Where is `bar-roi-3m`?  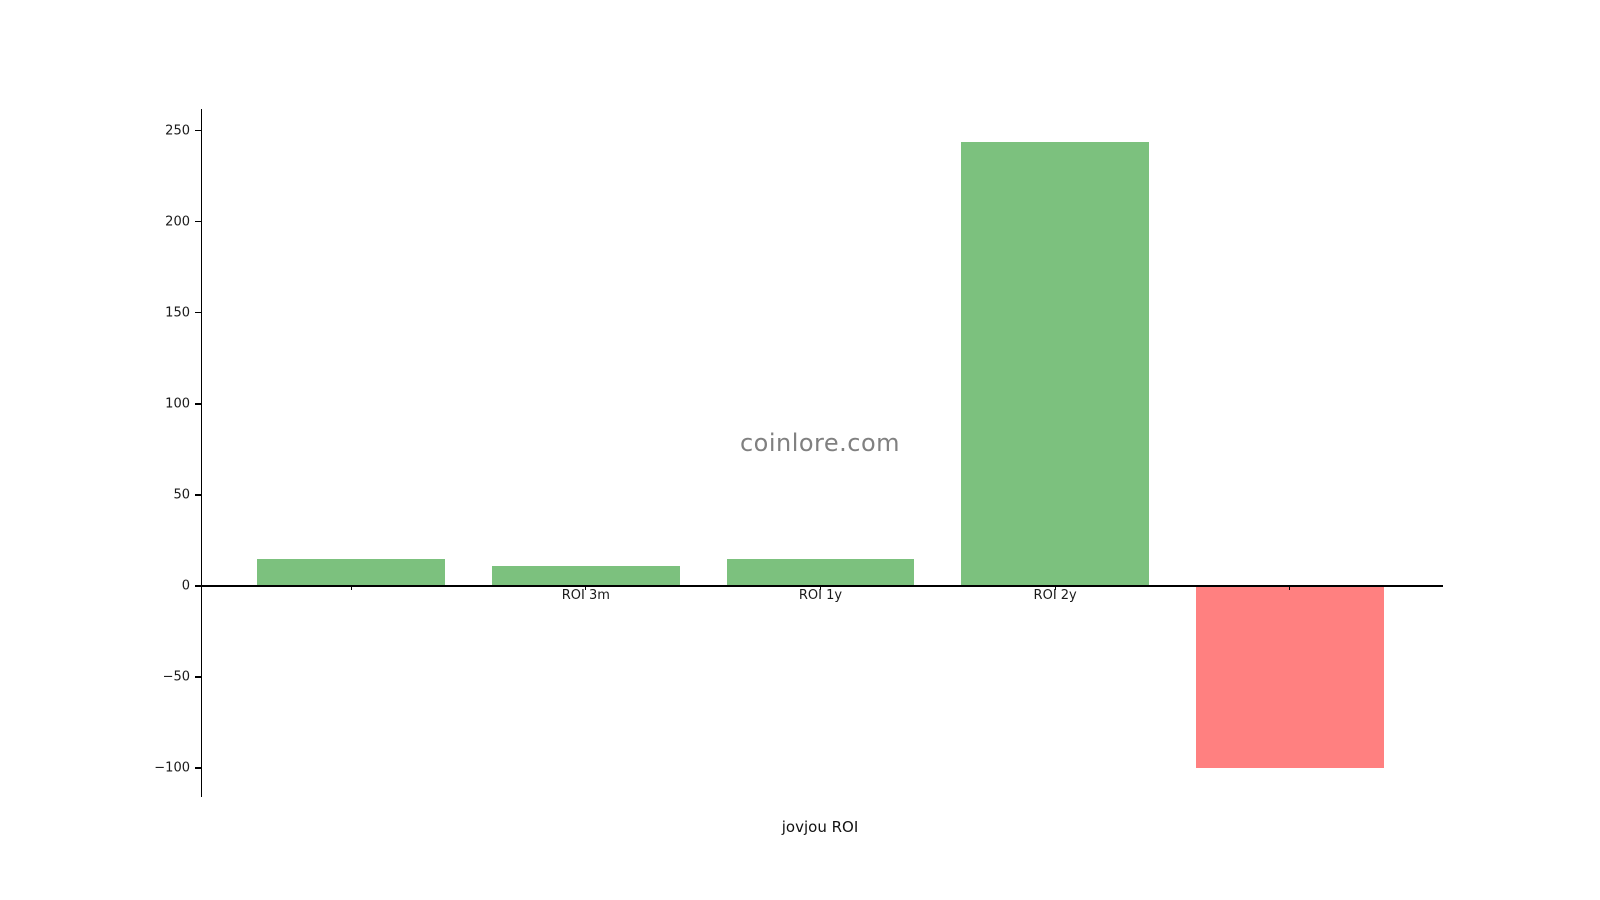
bar-roi-3m is located at coordinates (585, 575).